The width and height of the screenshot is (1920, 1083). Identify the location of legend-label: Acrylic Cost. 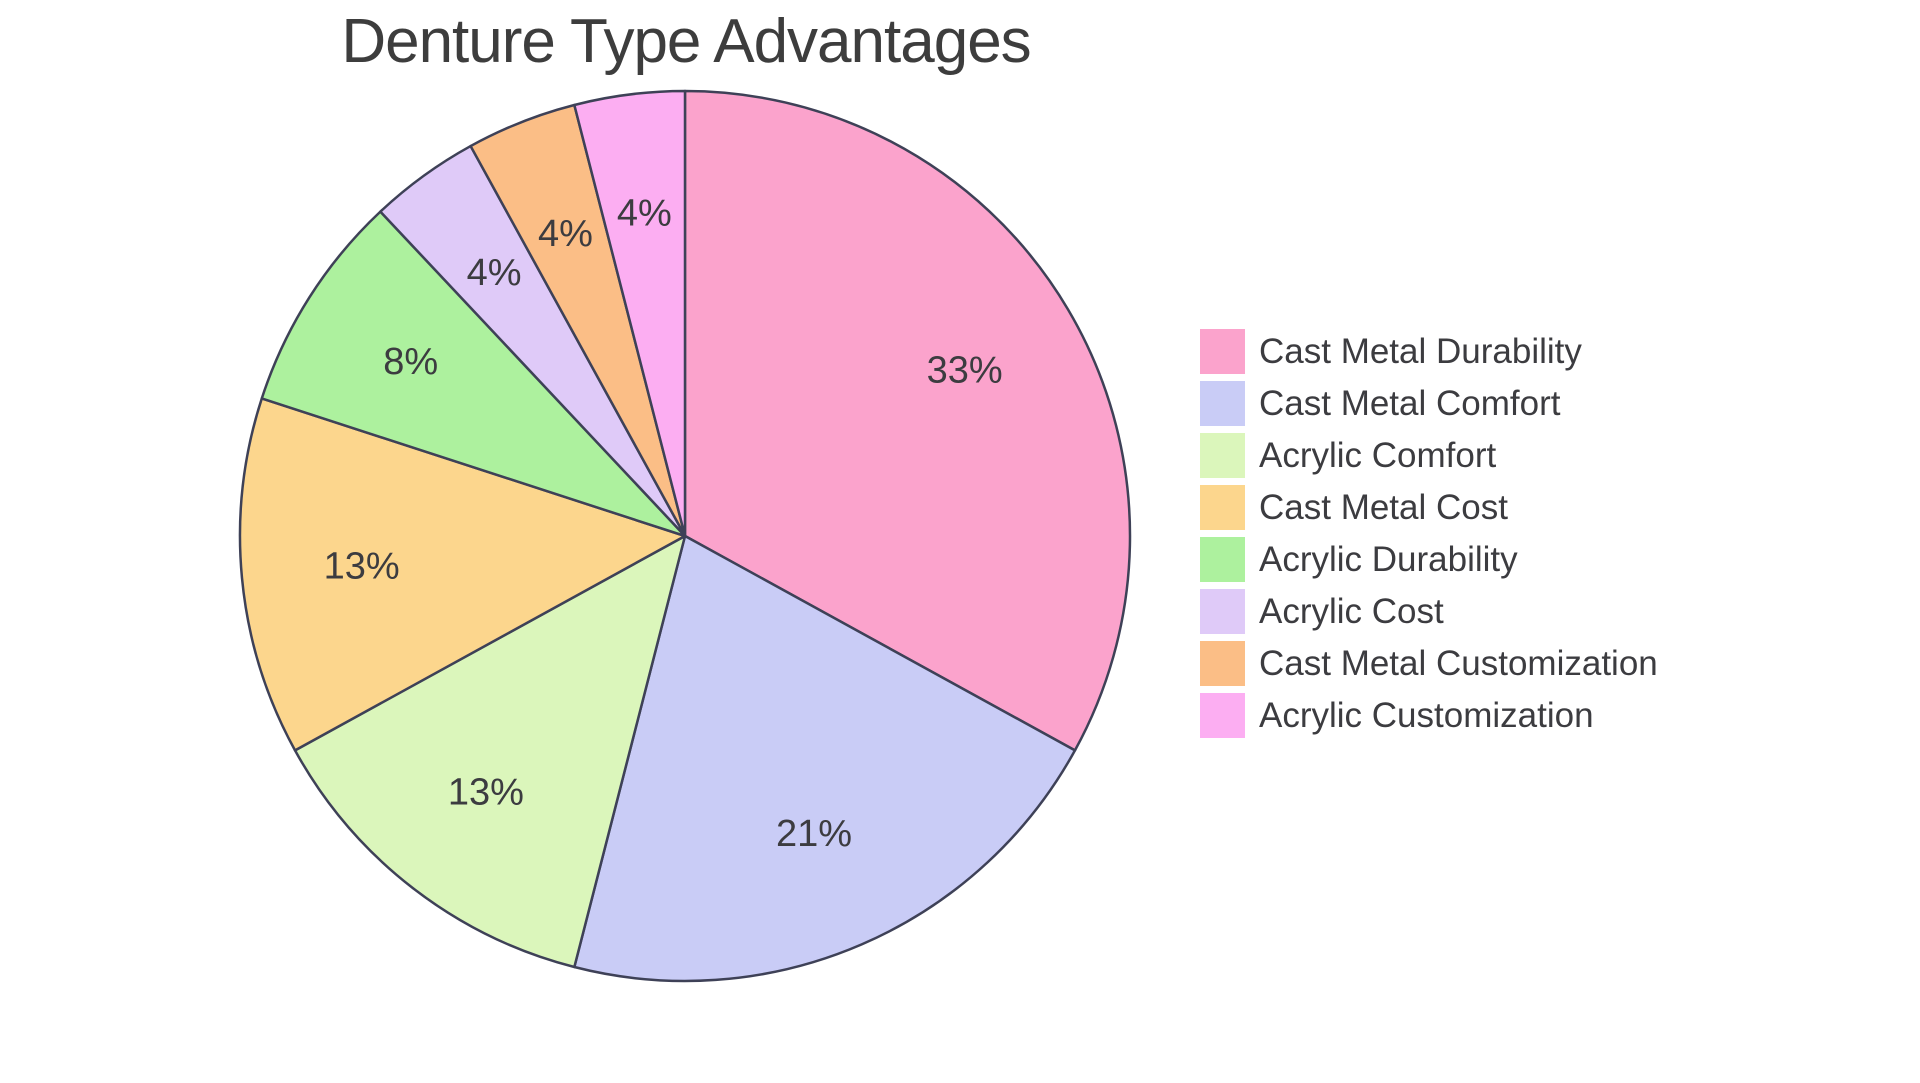
(1351, 611).